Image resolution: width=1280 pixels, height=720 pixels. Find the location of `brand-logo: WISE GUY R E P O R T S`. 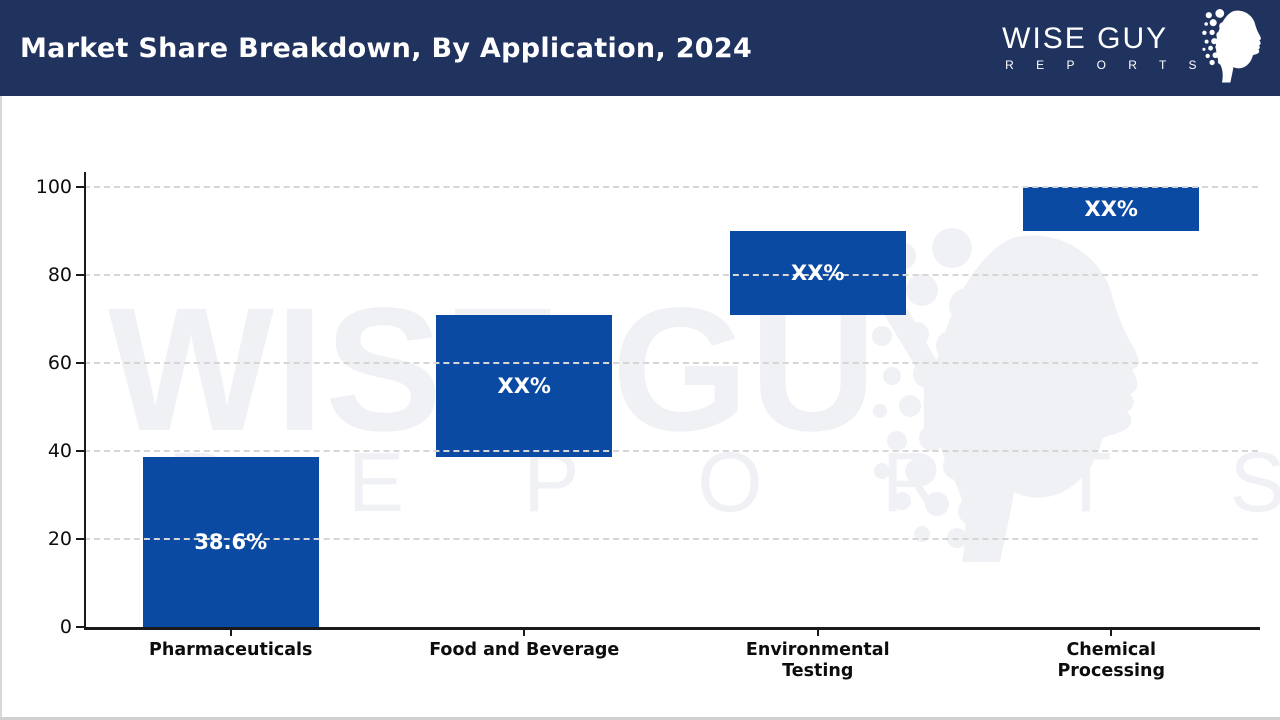

brand-logo: WISE GUY R E P O R T S is located at coordinates (1134, 48).